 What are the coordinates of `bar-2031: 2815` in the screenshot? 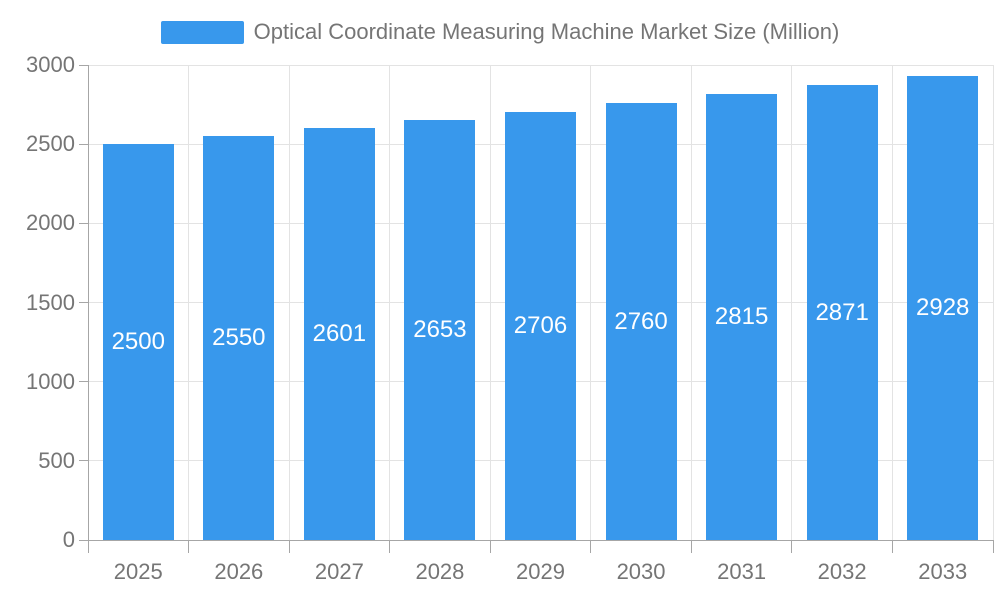 It's located at (742, 317).